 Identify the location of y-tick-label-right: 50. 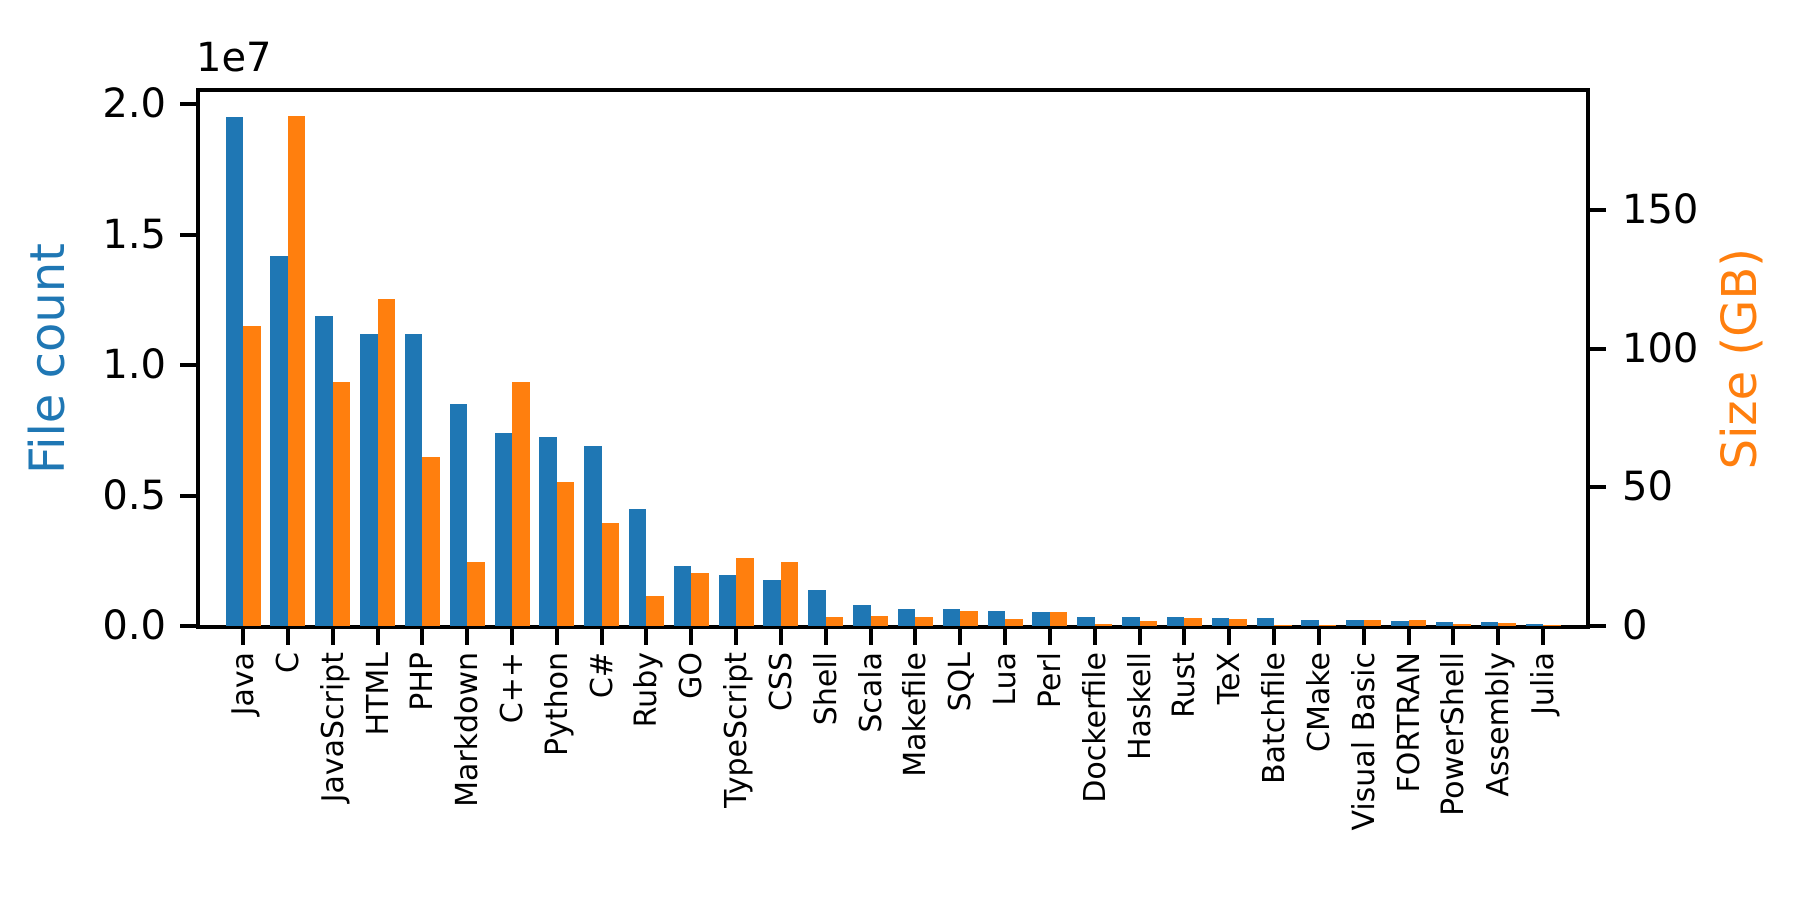
(1647, 487).